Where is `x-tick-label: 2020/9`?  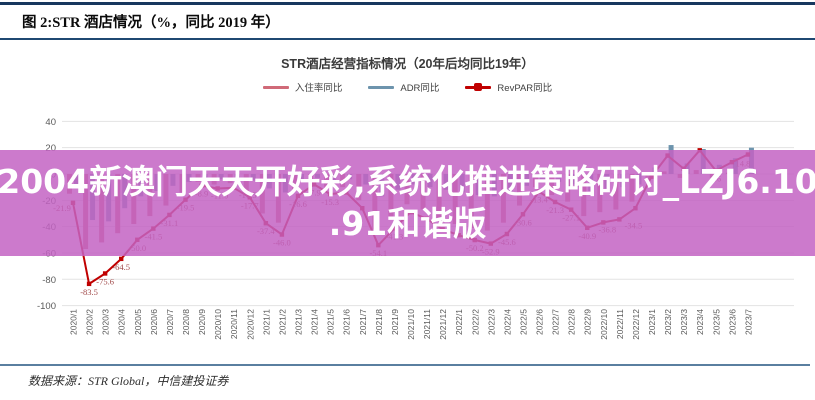 x-tick-label: 2020/9 is located at coordinates (202, 322).